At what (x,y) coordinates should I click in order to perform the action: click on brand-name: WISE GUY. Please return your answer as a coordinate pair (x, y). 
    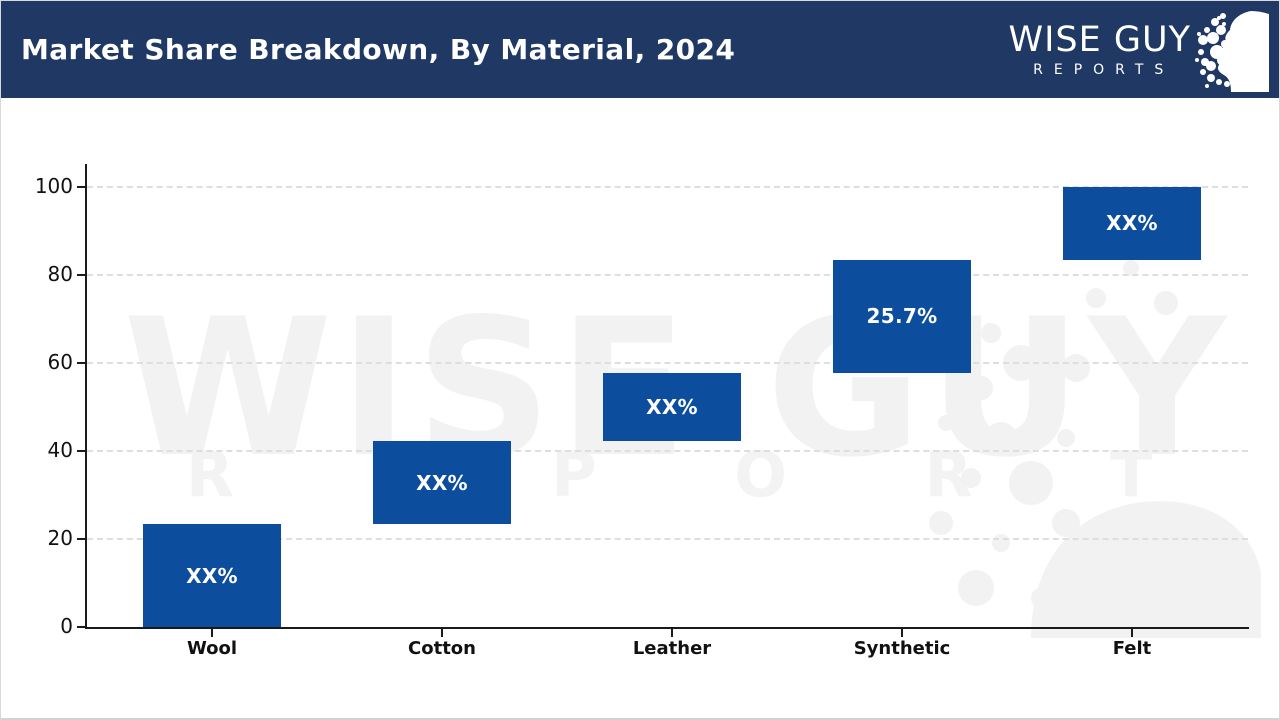
    Looking at the image, I should click on (1099, 40).